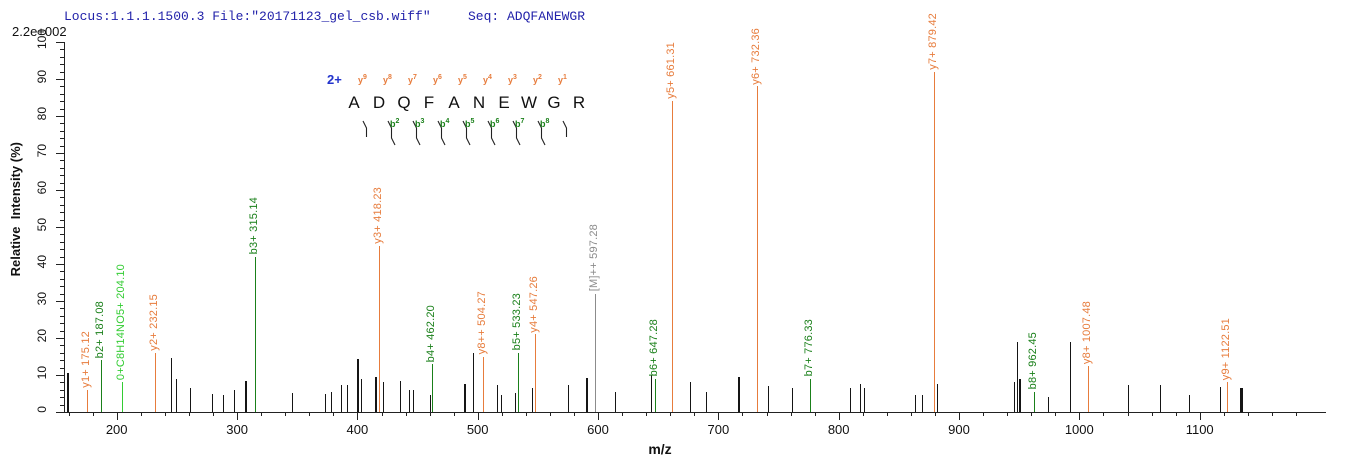  Describe the element at coordinates (334, 79) in the screenshot. I see `precursor-charge-label: 2+` at that location.